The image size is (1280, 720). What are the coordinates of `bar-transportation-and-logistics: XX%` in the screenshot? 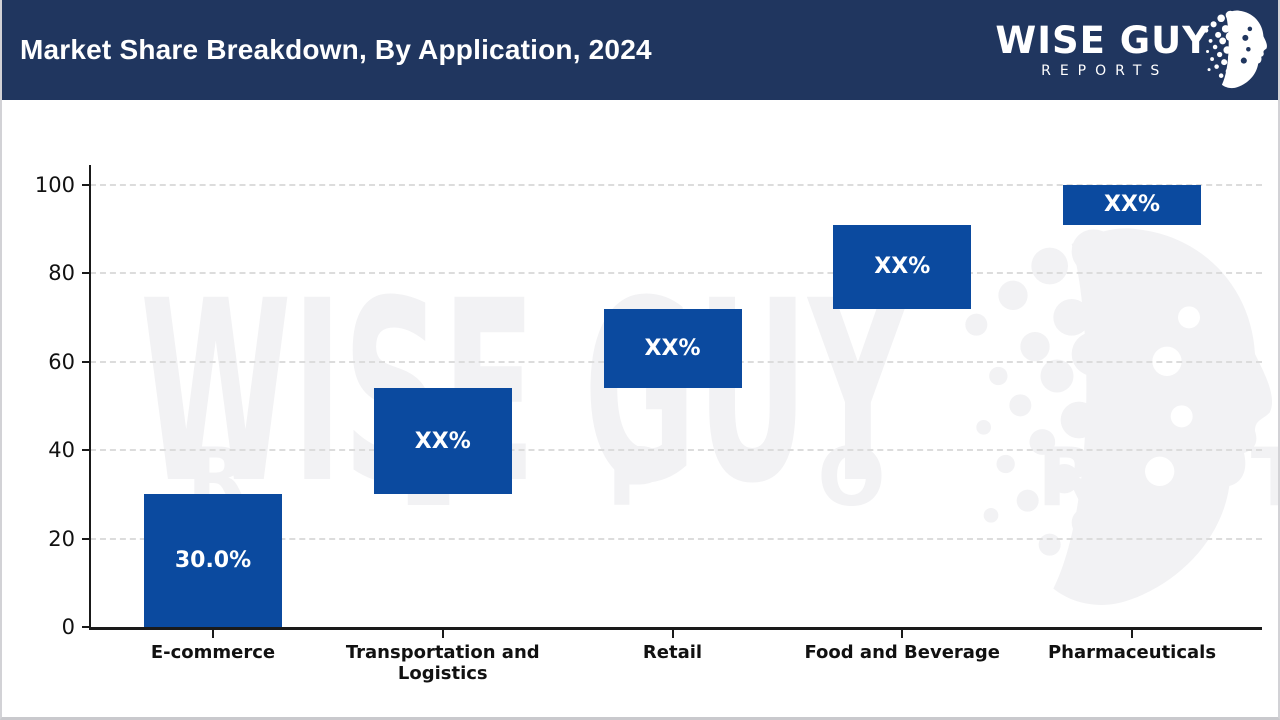 It's located at (442, 441).